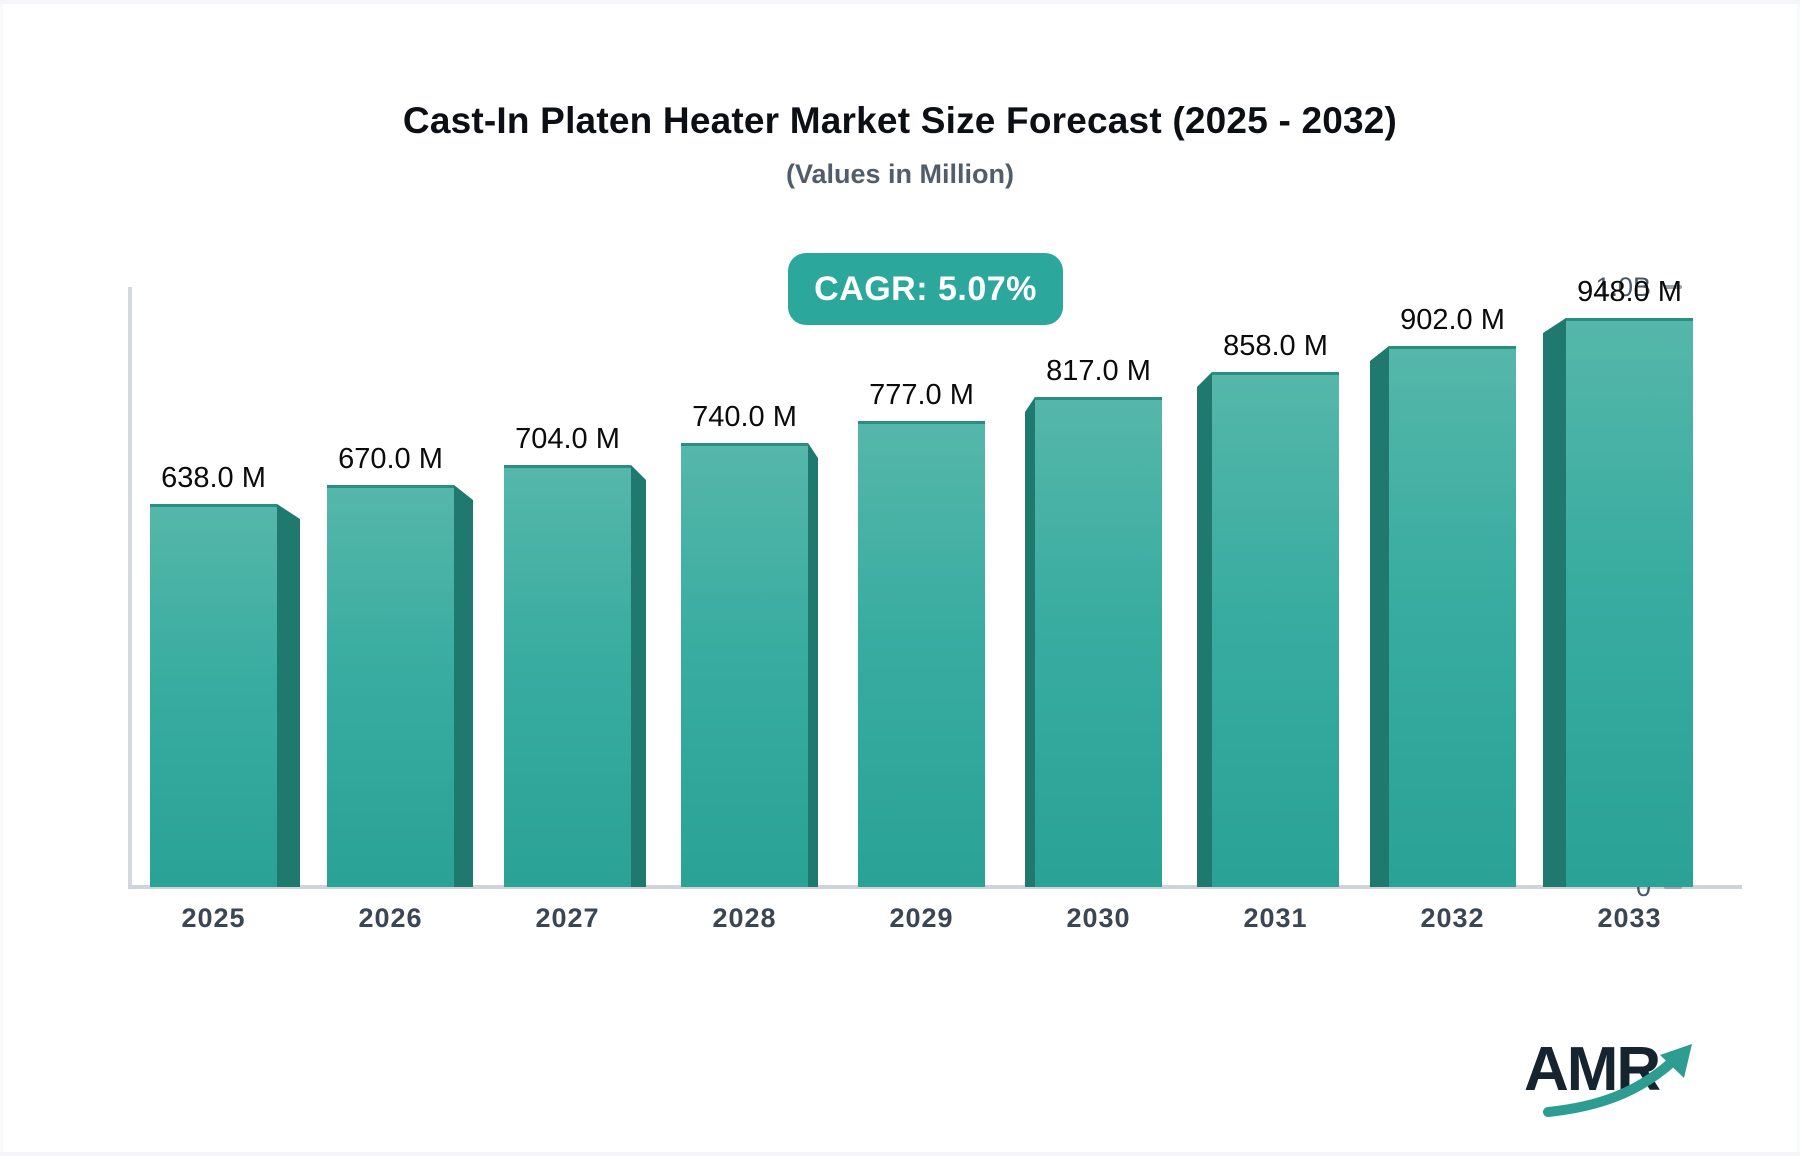 The image size is (1800, 1156). What do you see at coordinates (1676, 1061) in the screenshot?
I see `logo-arrowhead-icon` at bounding box center [1676, 1061].